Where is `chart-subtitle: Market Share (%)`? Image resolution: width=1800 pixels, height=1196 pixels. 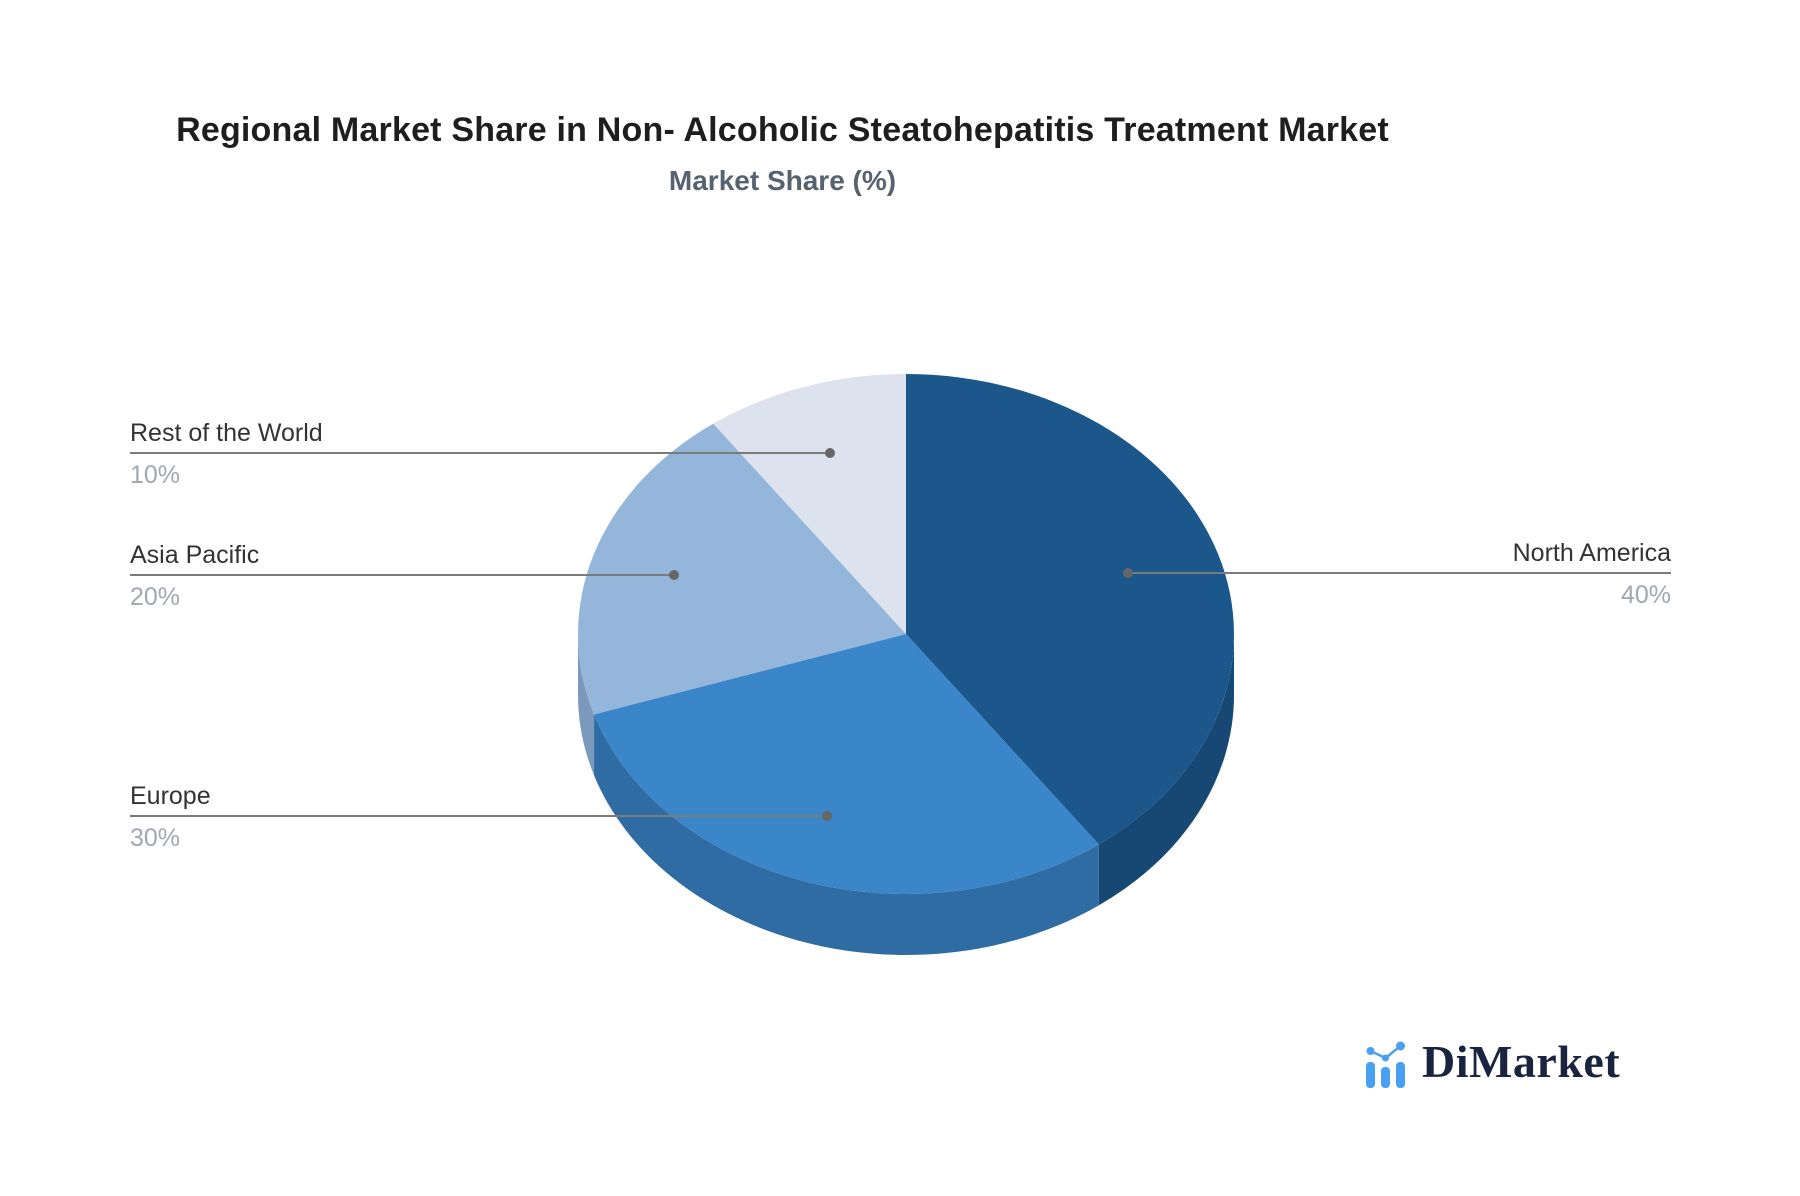
chart-subtitle: Market Share (%) is located at coordinates (782, 180).